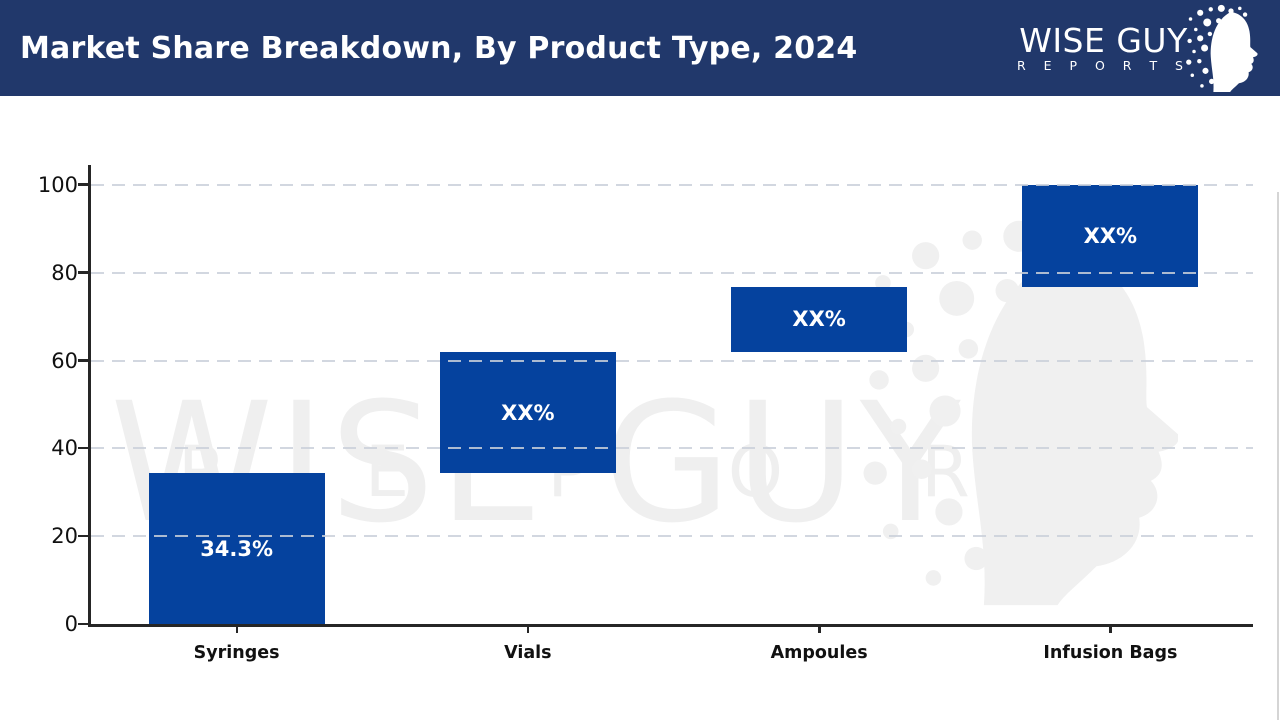 The height and width of the screenshot is (720, 1280). Describe the element at coordinates (71, 624) in the screenshot. I see `y-axis-tick-label: 0` at that location.